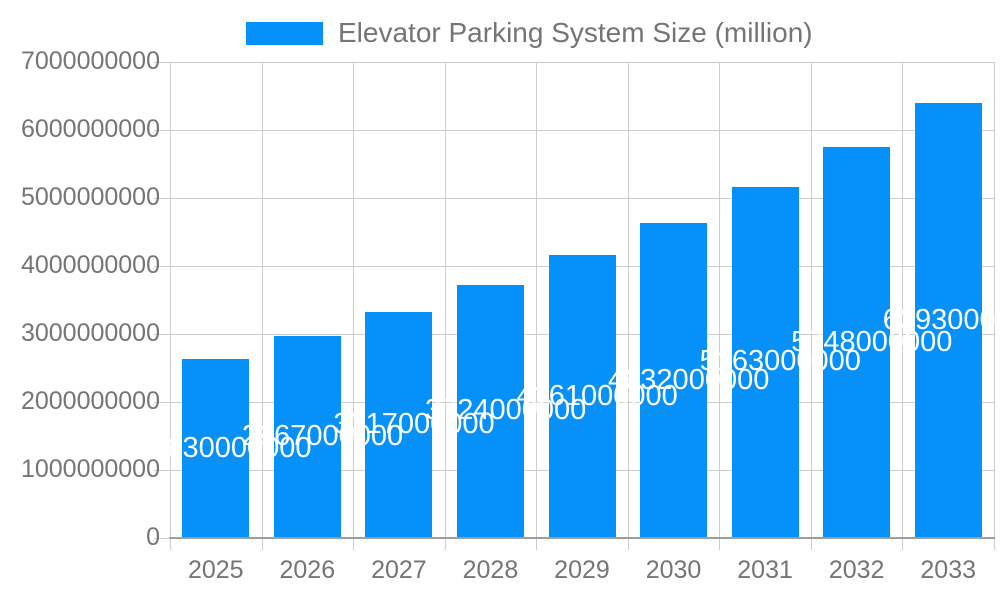 The image size is (1000, 600). Describe the element at coordinates (90, 401) in the screenshot. I see `y-axis-tick-label: 2000000000` at that location.